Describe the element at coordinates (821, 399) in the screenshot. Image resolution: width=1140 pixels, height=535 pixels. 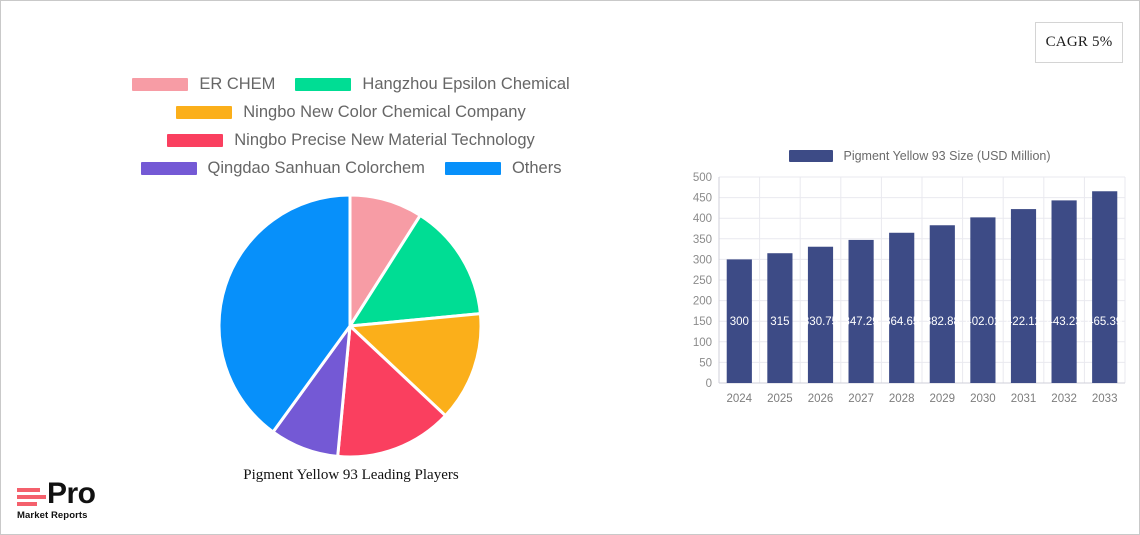
I see `x-axis-tick-label: 2026` at that location.